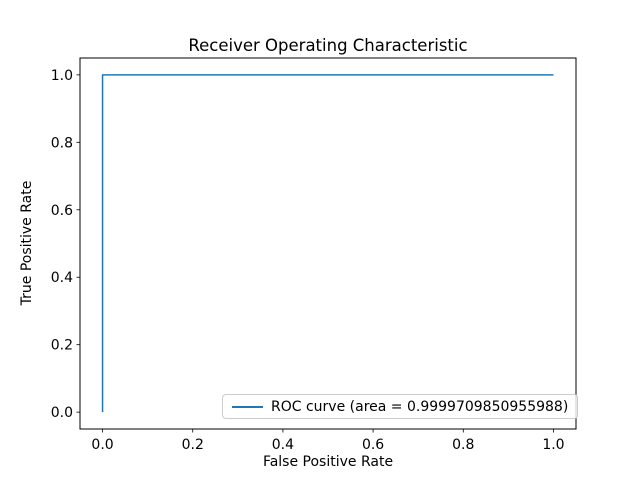 The image size is (640, 480). Describe the element at coordinates (62, 143) in the screenshot. I see `y-tick-label: 0.8` at that location.